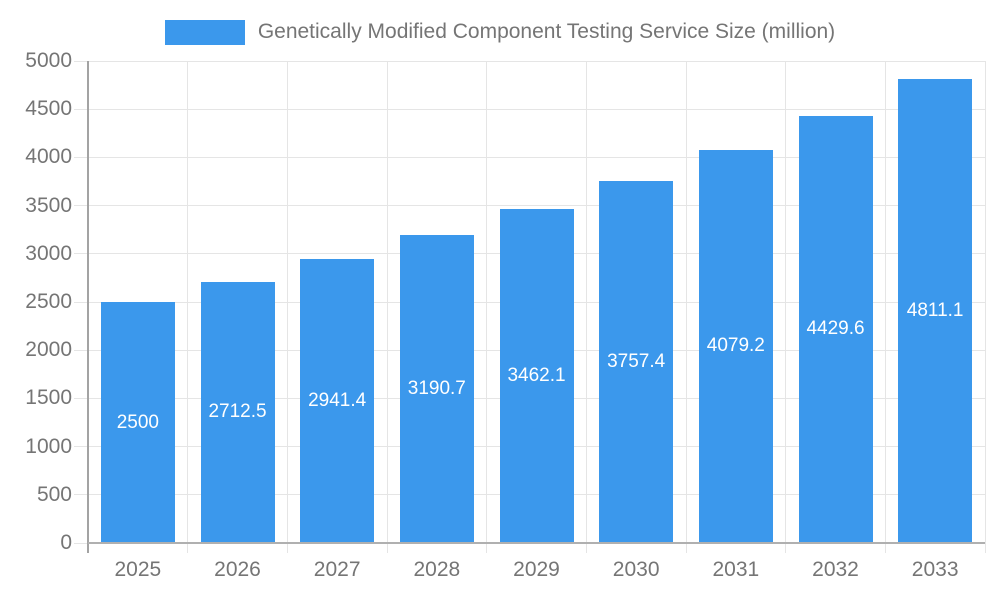 The image size is (1000, 600). Describe the element at coordinates (48, 446) in the screenshot. I see `y-axis-tick-label: 1000` at that location.